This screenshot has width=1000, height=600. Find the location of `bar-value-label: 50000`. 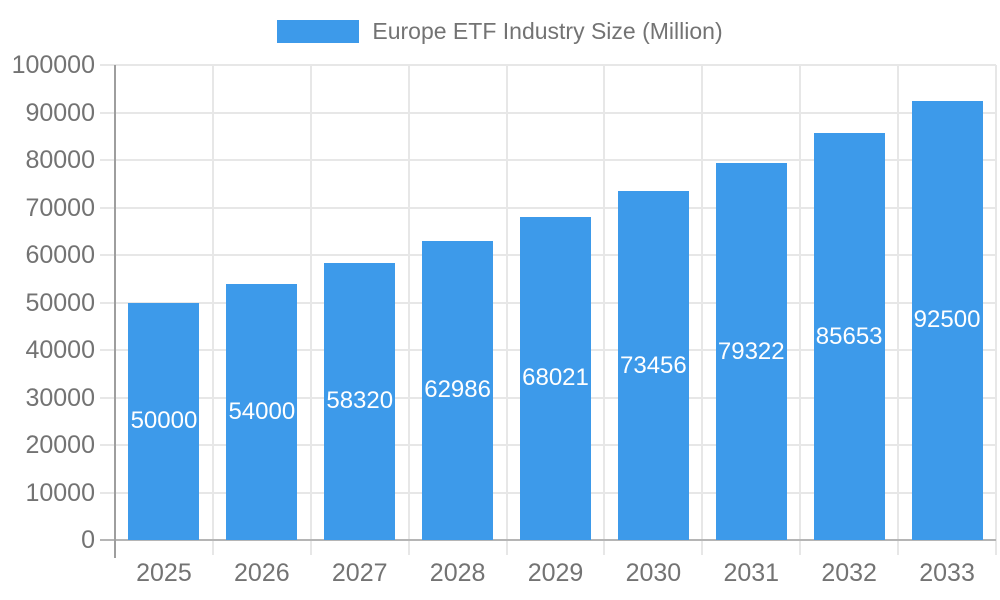

bar-value-label: 50000 is located at coordinates (164, 421).